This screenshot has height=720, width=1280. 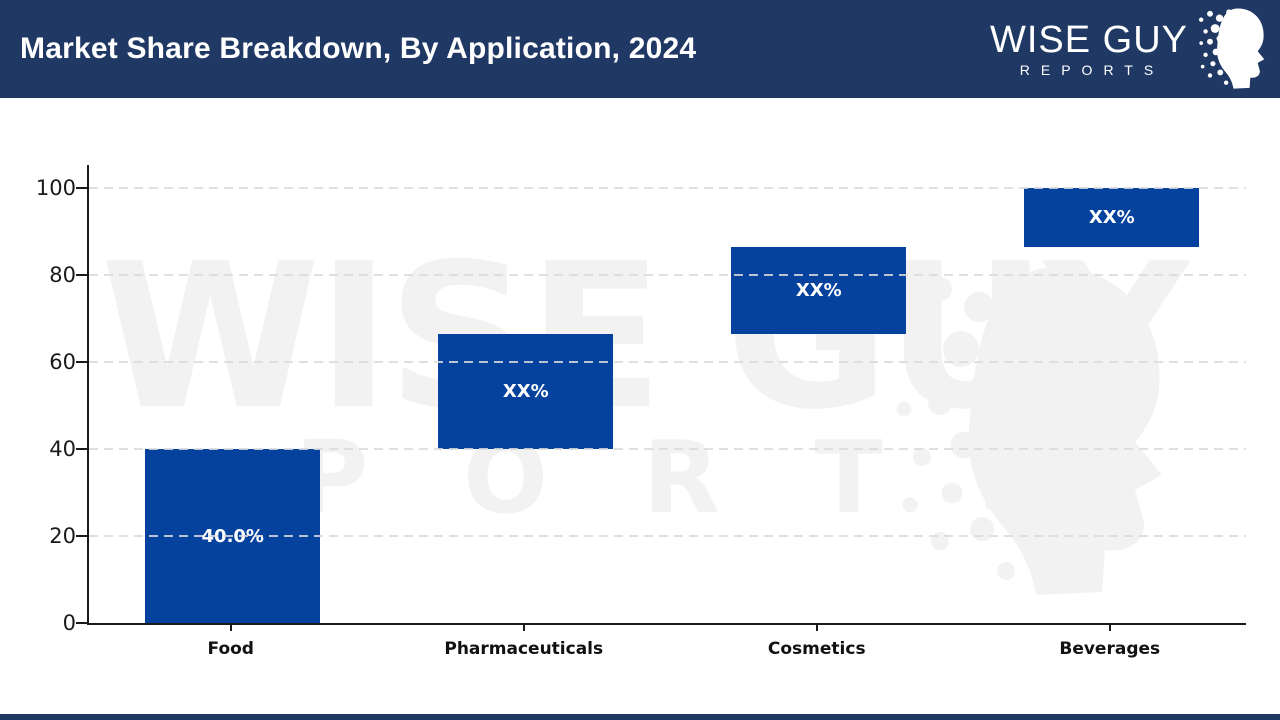 I want to click on y-tick-label: 100, so click(x=55, y=188).